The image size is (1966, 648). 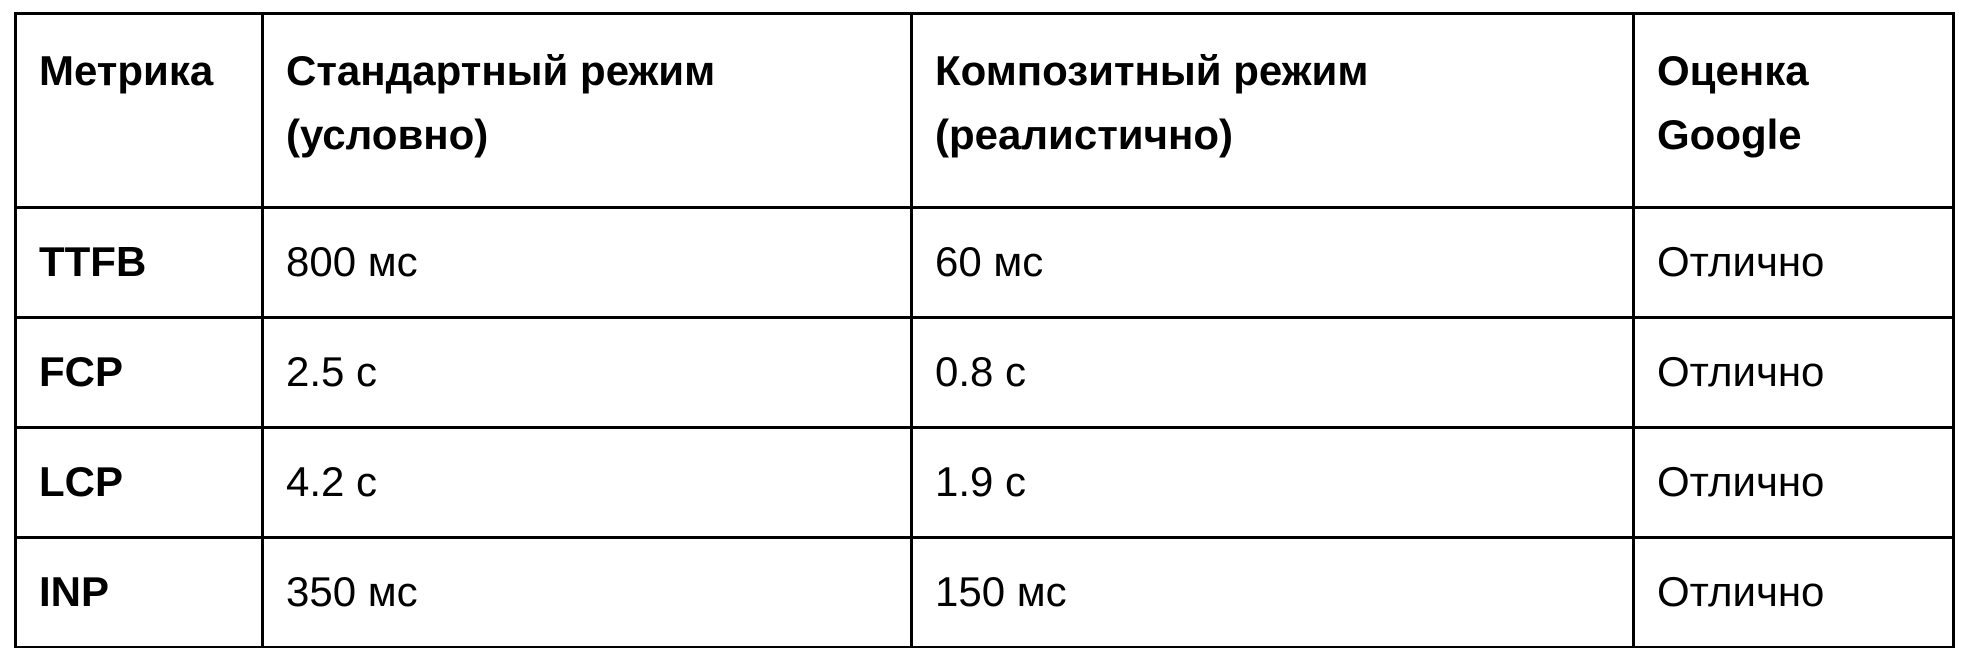 What do you see at coordinates (139, 110) in the screenshot?
I see `column-header-metric: Метрика` at bounding box center [139, 110].